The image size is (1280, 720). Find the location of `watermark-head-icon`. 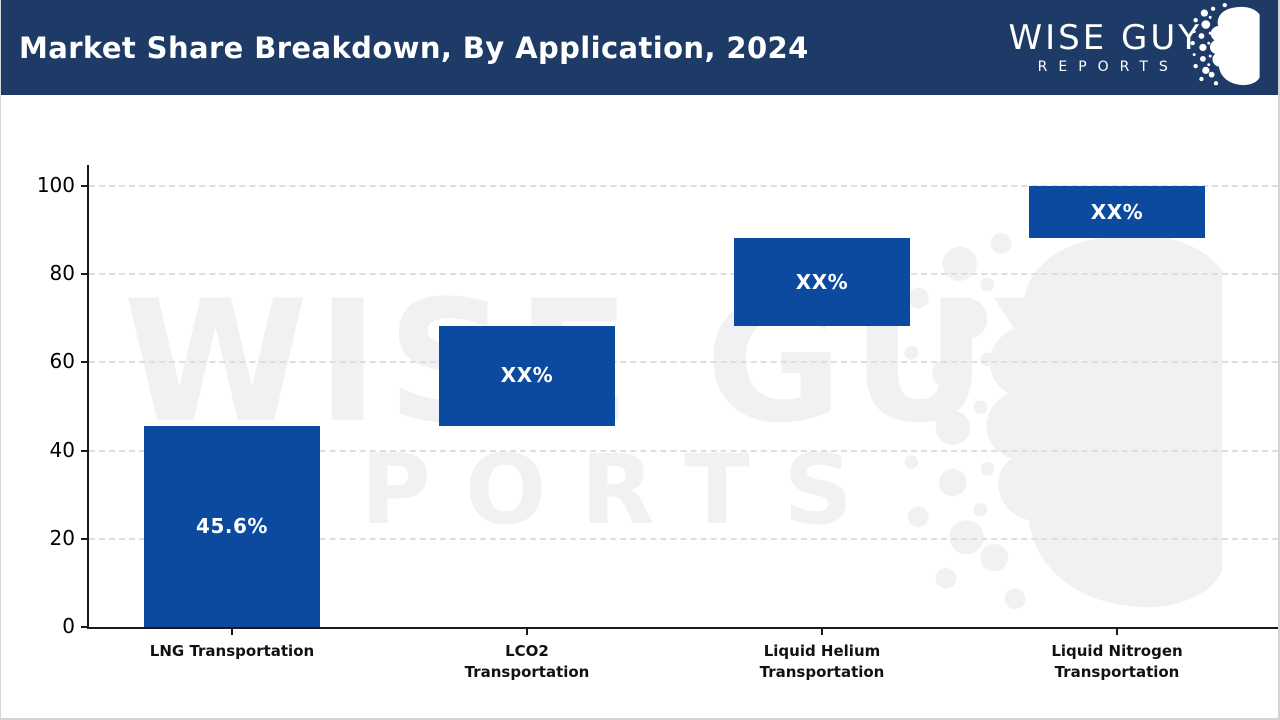

watermark-head-icon is located at coordinates (1058, 412).